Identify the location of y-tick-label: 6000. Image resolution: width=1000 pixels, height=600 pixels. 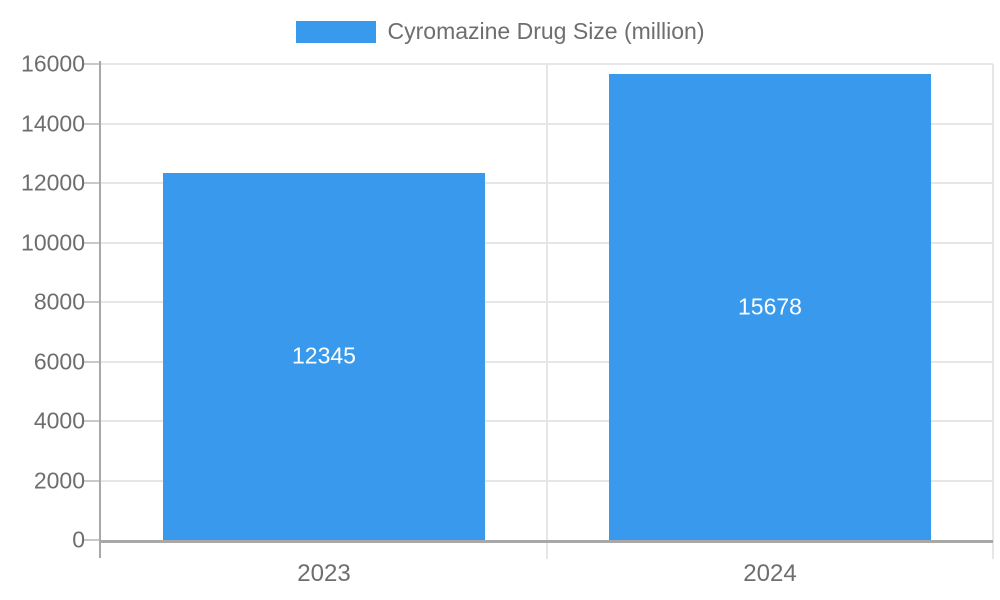
(59, 361).